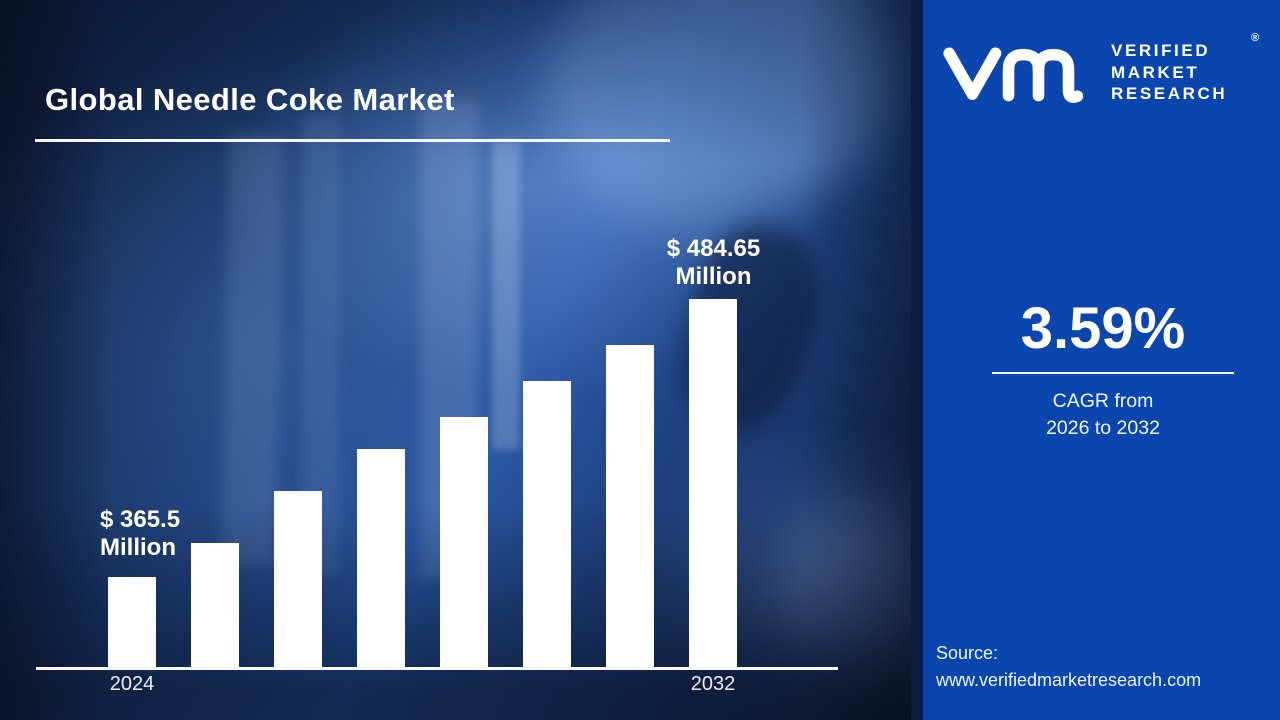 The height and width of the screenshot is (720, 1280). Describe the element at coordinates (713, 248) in the screenshot. I see `last-bar-value-line1: $ 484.65` at that location.